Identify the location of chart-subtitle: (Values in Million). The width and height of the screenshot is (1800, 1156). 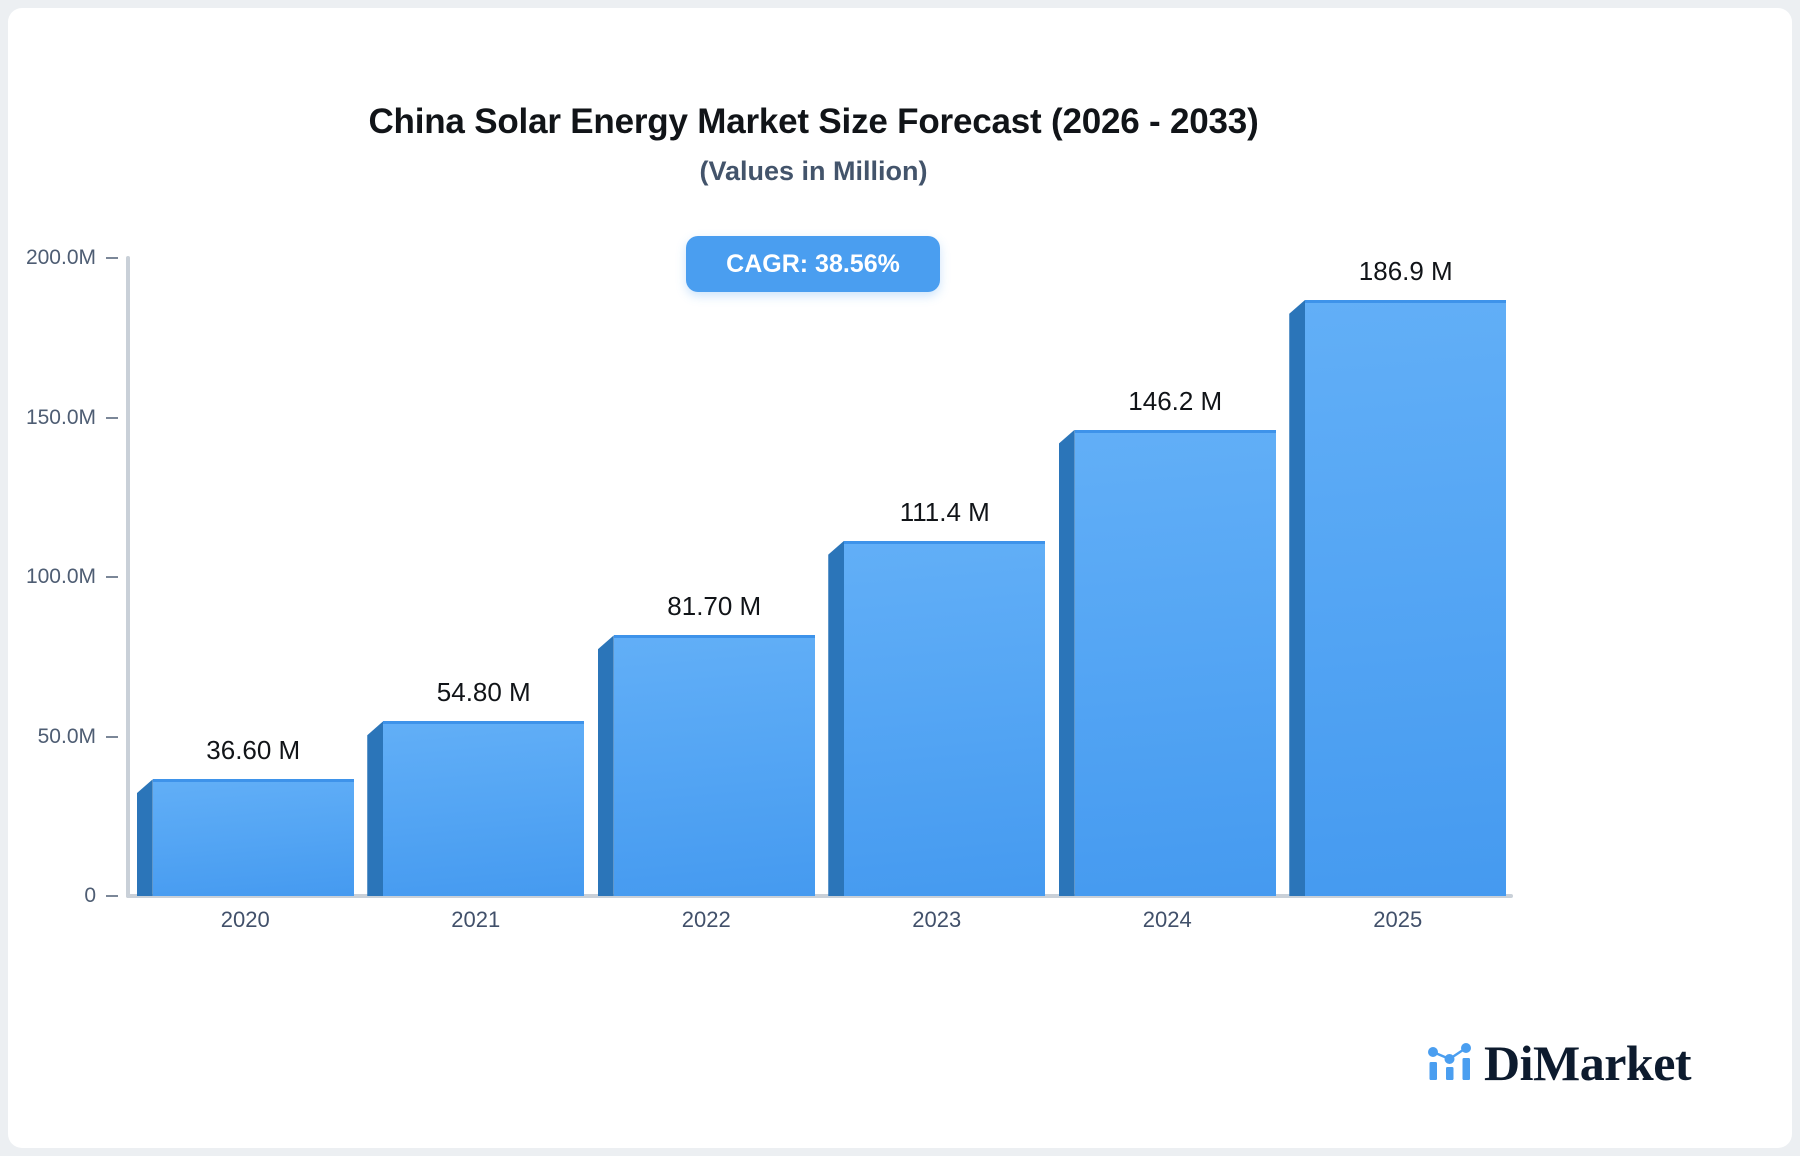
(813, 171).